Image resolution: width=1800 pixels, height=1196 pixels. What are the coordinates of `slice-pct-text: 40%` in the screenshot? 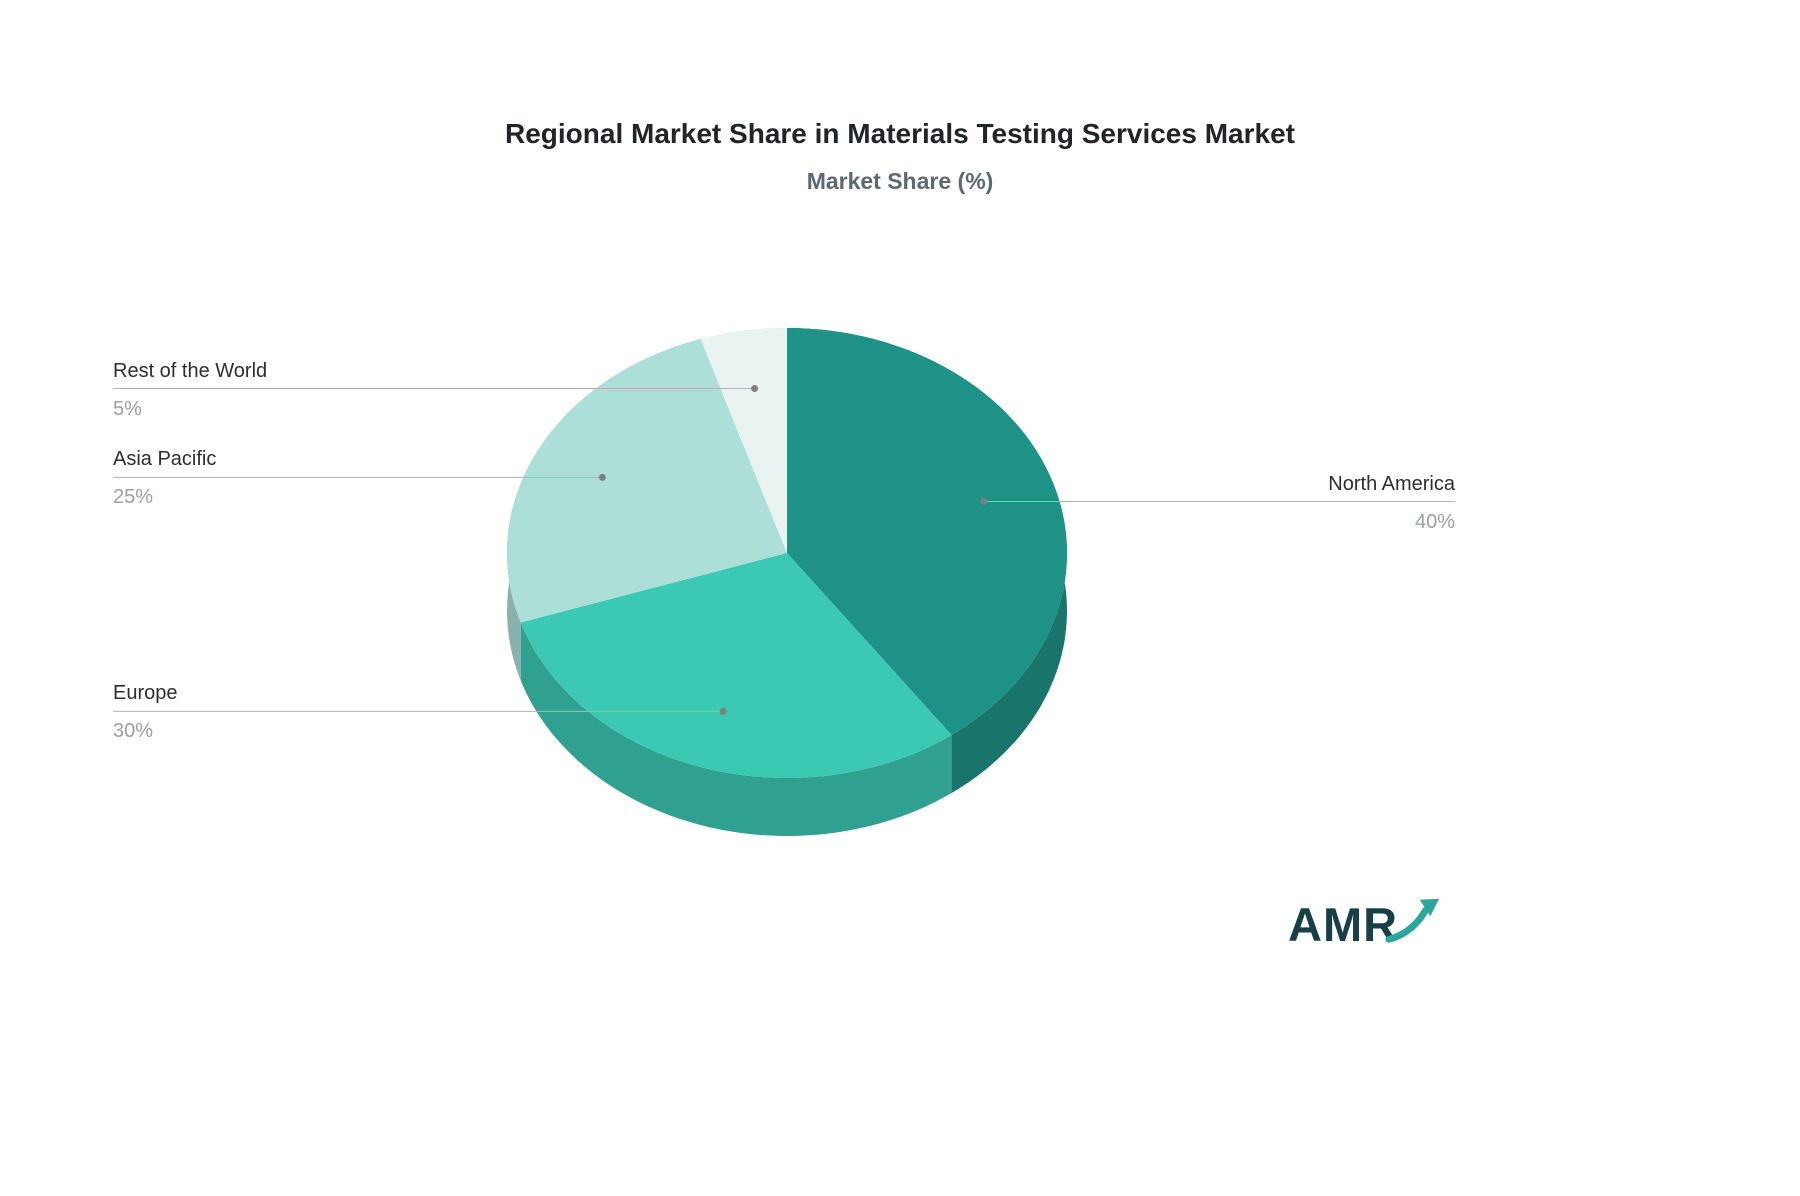 It's located at (1434, 521).